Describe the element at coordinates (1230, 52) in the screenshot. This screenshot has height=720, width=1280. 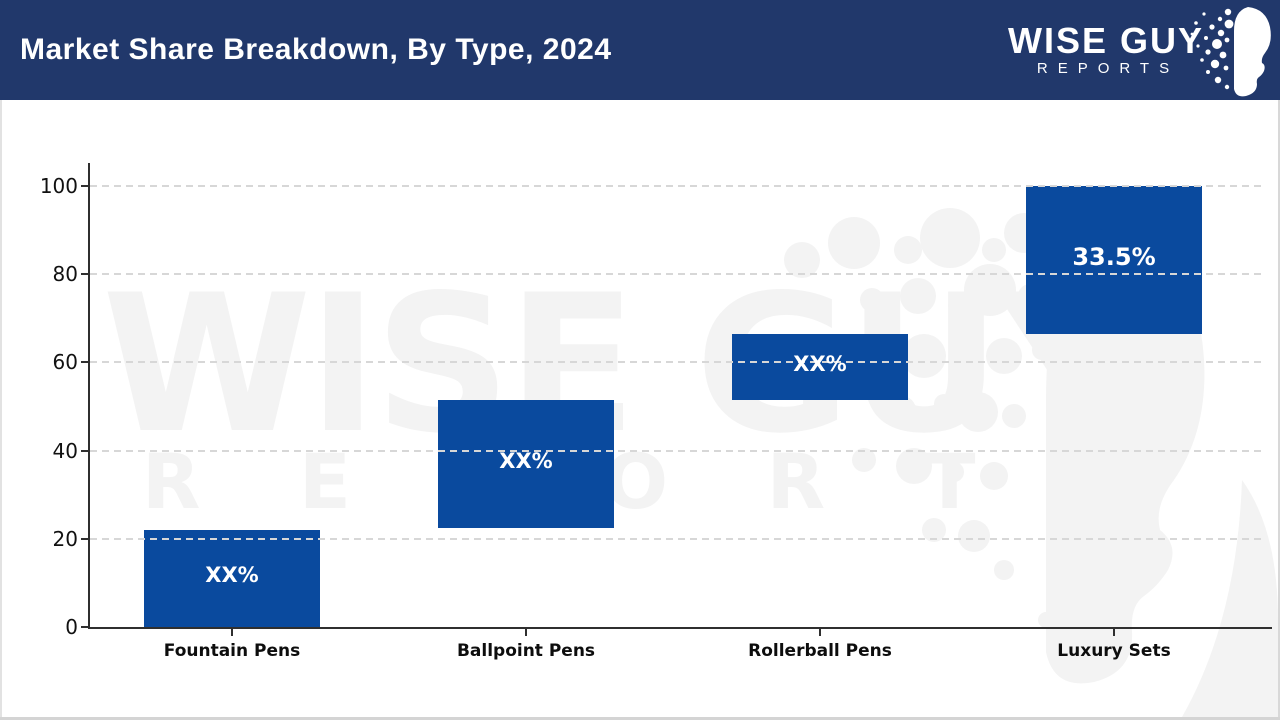
I see `logo-face-icon` at that location.